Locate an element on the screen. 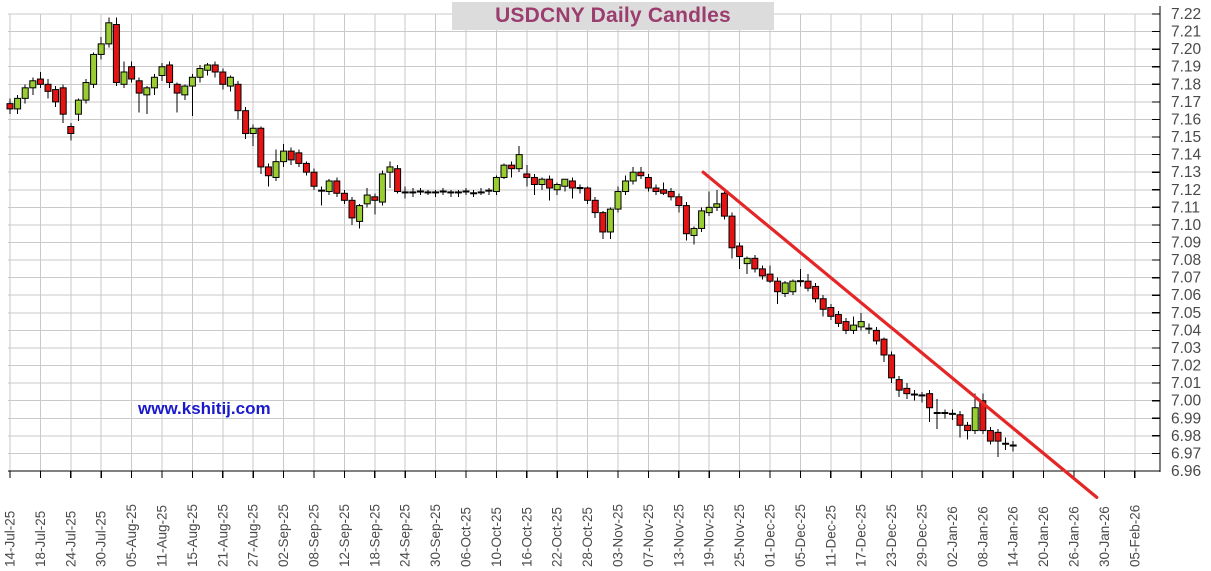 The height and width of the screenshot is (571, 1211). svg-text: 18-Jul-25 is located at coordinates (40, 539).